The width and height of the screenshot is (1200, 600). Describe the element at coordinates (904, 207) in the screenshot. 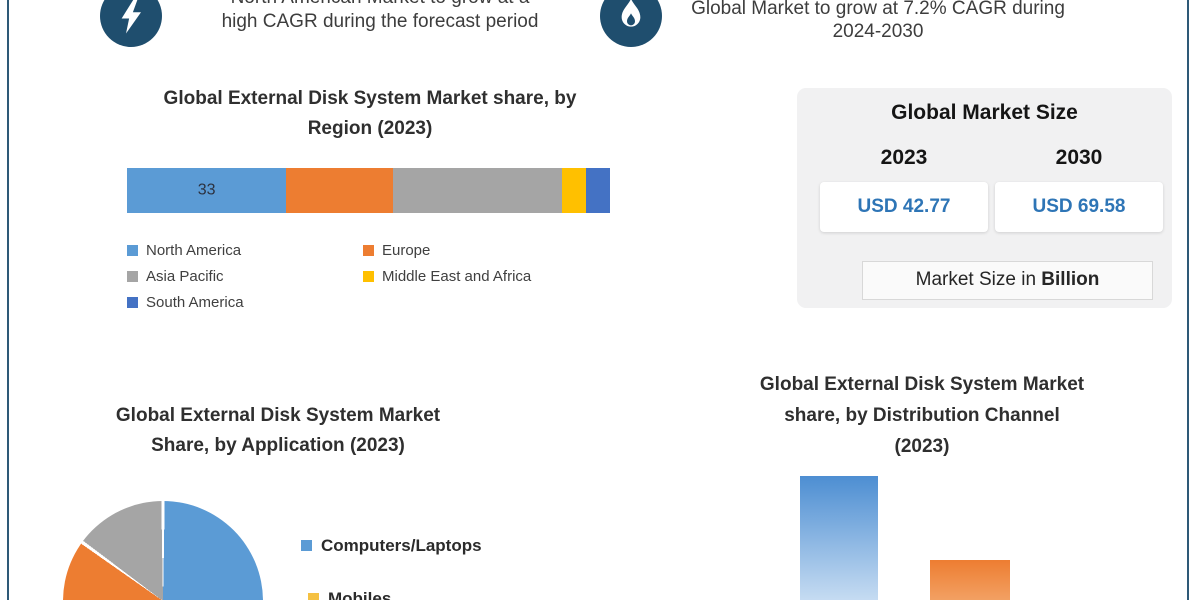

I see `value-2023: USD 42.77` at that location.